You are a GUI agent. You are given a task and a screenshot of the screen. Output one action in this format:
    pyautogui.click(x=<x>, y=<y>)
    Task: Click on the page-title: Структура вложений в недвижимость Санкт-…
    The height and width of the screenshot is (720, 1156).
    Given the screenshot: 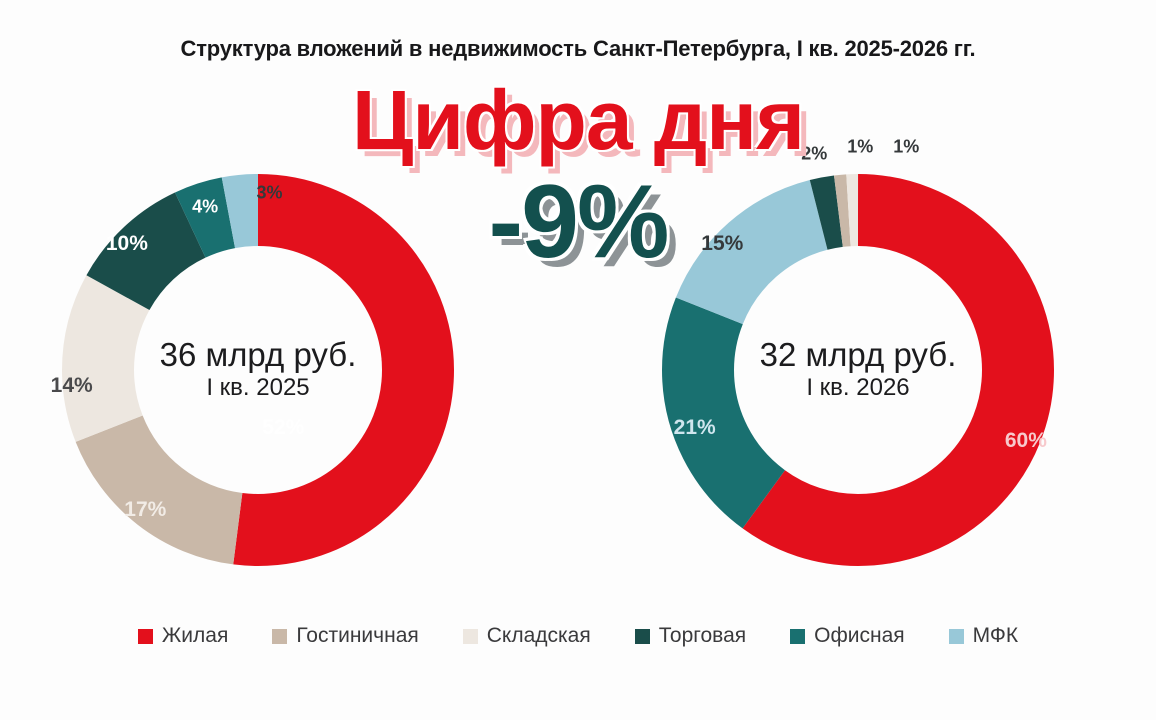 What is the action you would take?
    pyautogui.click(x=578, y=48)
    